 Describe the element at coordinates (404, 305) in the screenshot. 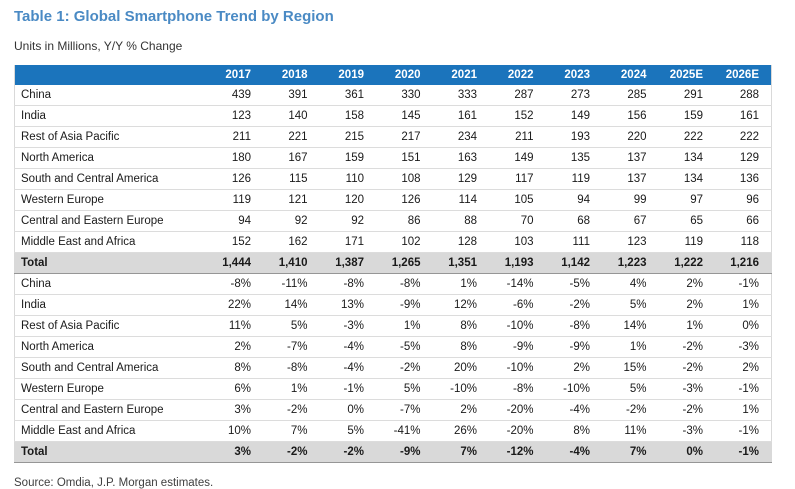

I see `cell-india-2020-yoy-percent-change: -9%` at that location.